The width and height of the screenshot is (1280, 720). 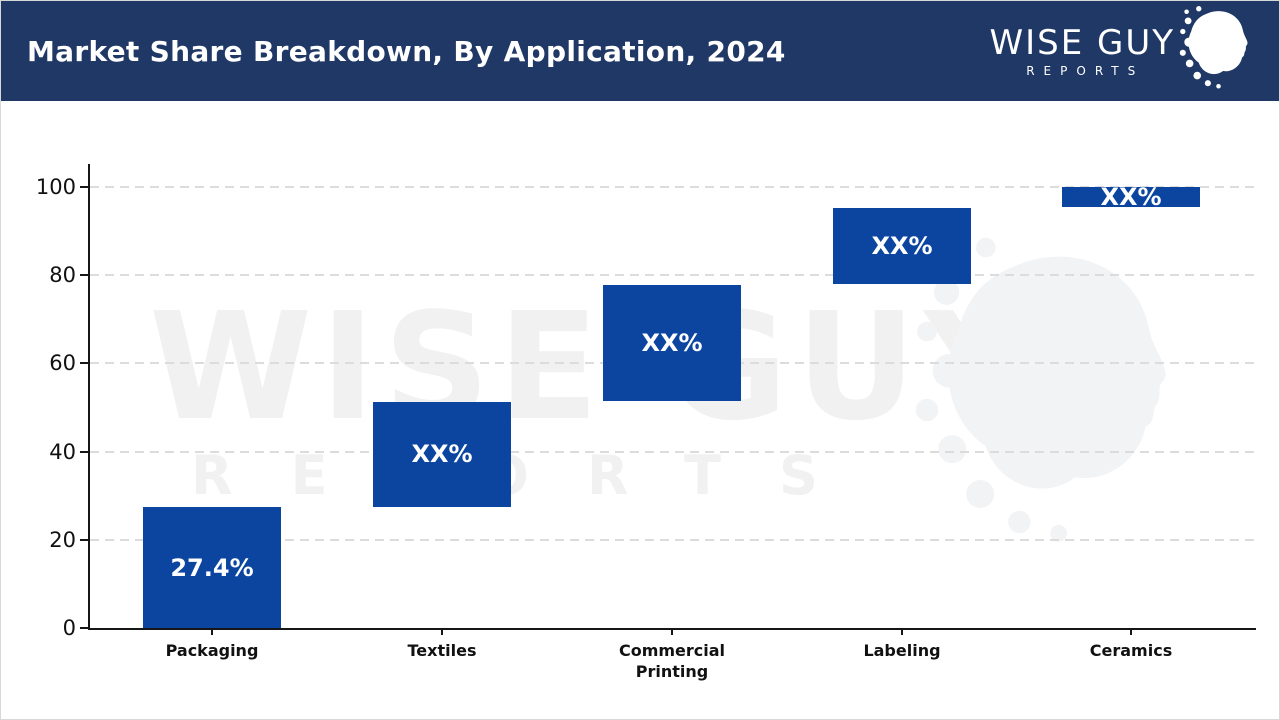 I want to click on bar-segment-packaging: 27.4%, so click(x=212, y=567).